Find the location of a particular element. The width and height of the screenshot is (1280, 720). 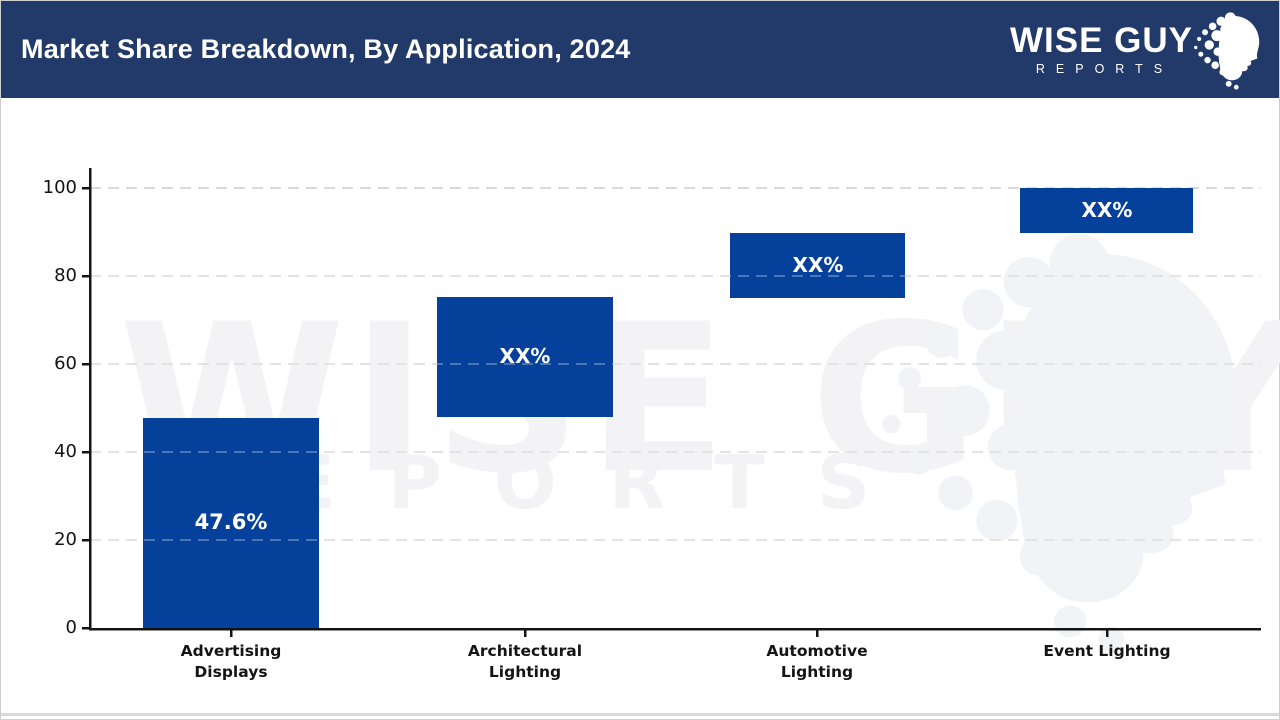

bar-automotive-lighting is located at coordinates (817, 265).